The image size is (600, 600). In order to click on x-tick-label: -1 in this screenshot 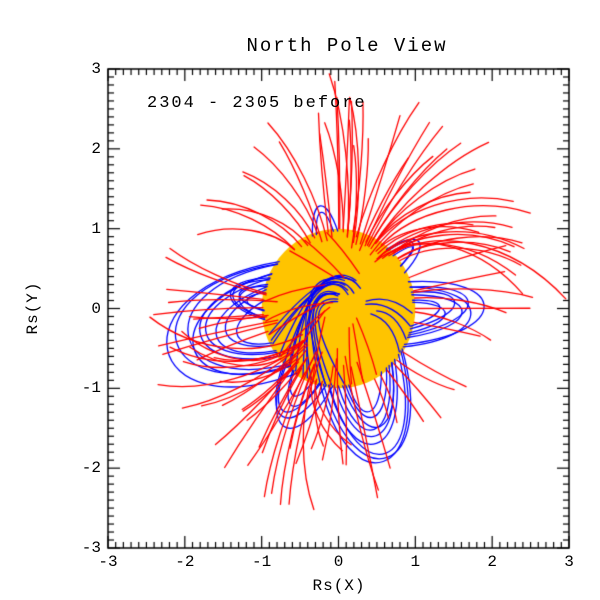, I will do `click(262, 562)`.